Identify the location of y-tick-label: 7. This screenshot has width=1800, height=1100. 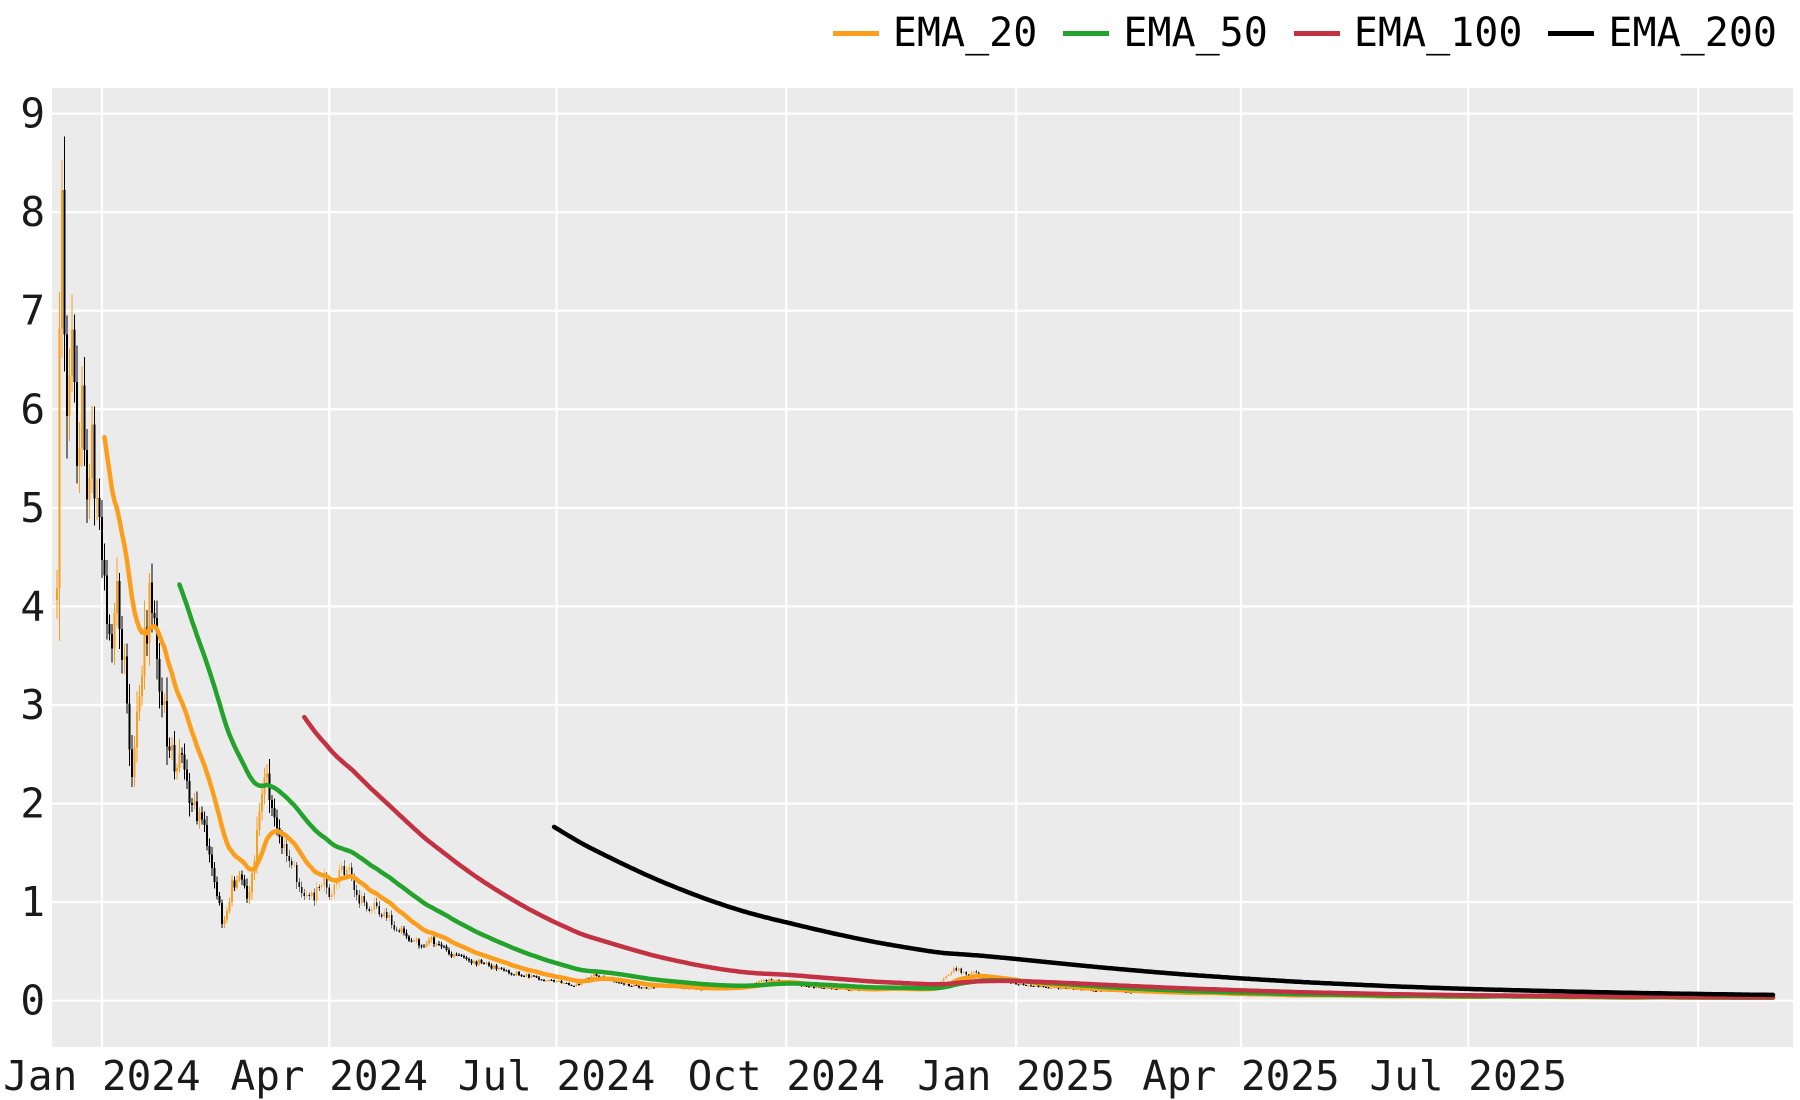
(32, 311).